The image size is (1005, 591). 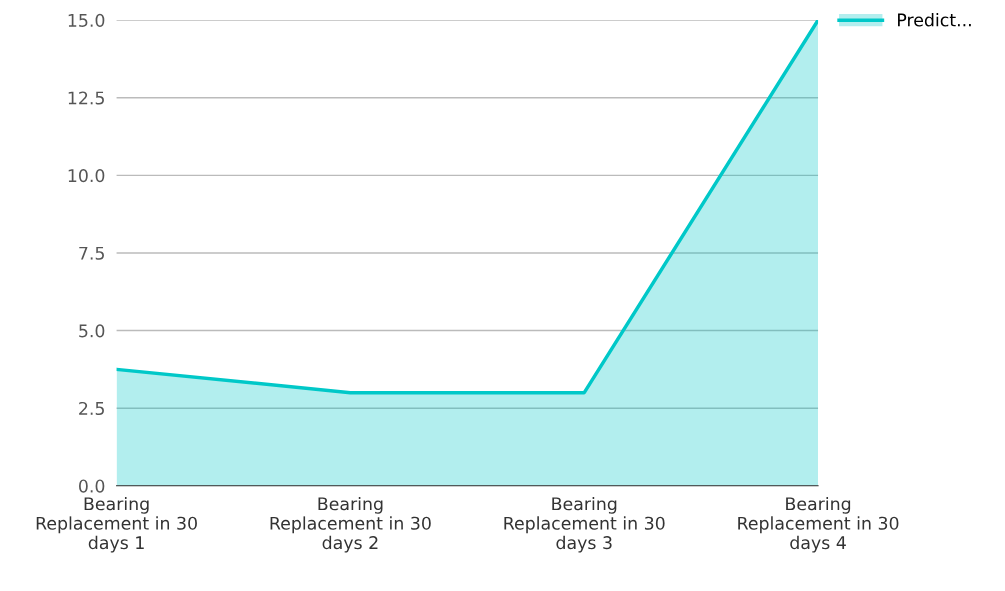 I want to click on x-tick-label: Bearing Replacement in 30 days 1, so click(x=116, y=524).